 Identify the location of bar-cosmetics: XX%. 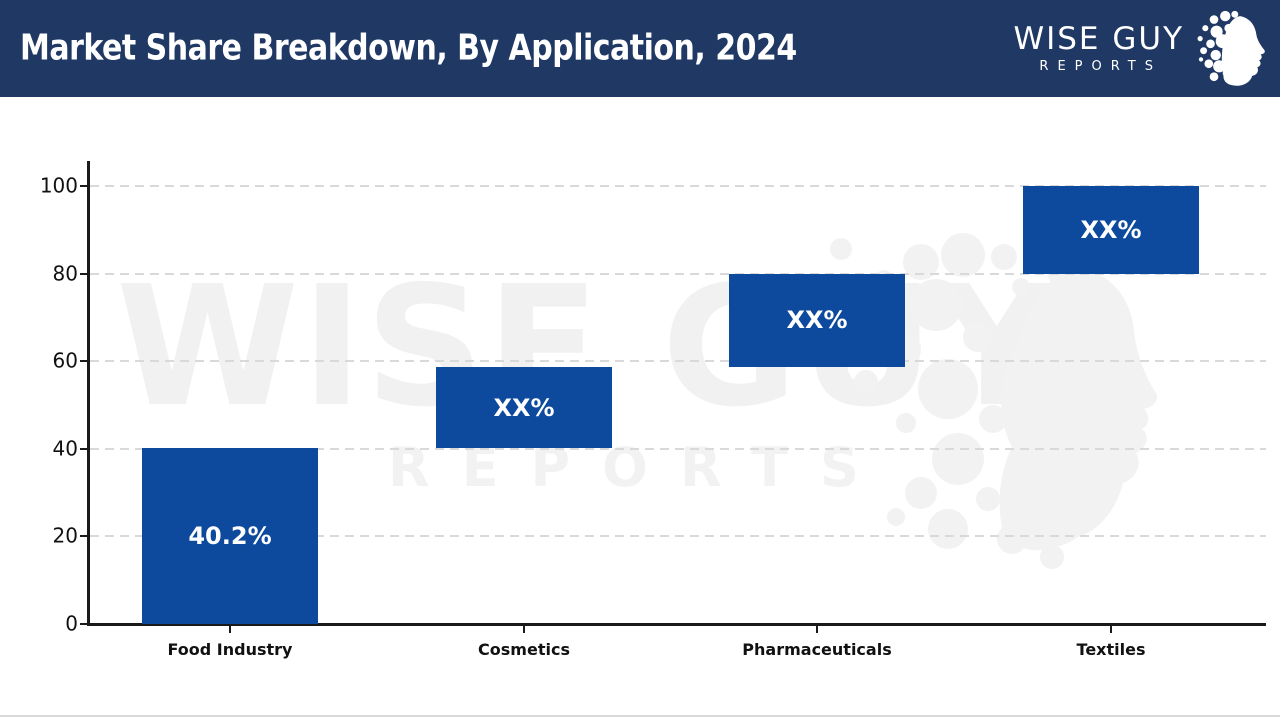
(524, 407).